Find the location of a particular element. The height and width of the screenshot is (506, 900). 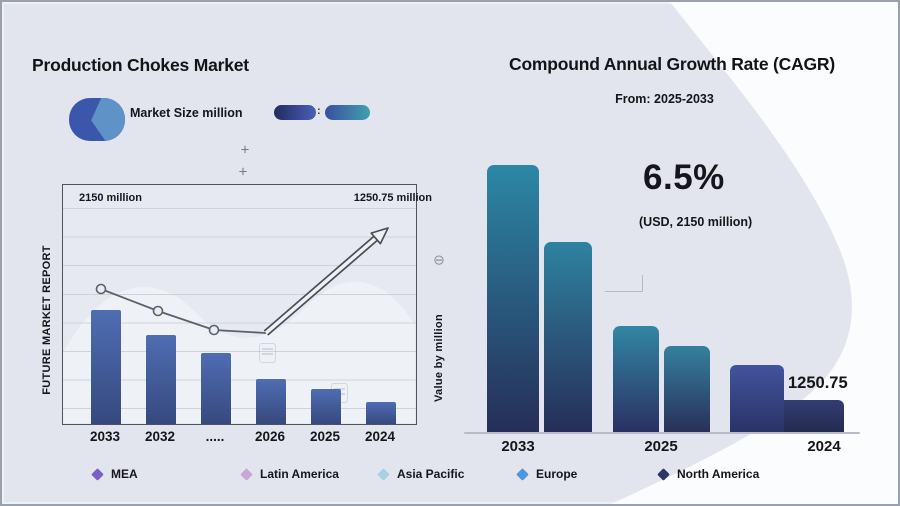

legend-item-north-america: North America is located at coordinates (708, 474).